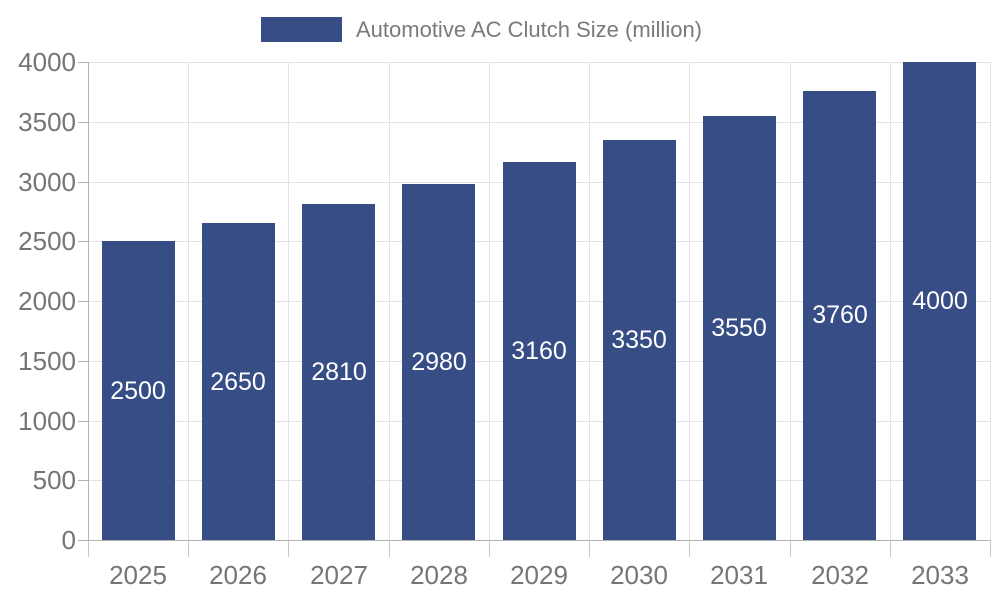 The width and height of the screenshot is (1000, 600). Describe the element at coordinates (940, 575) in the screenshot. I see `x-axis-label-2033: 2033` at that location.